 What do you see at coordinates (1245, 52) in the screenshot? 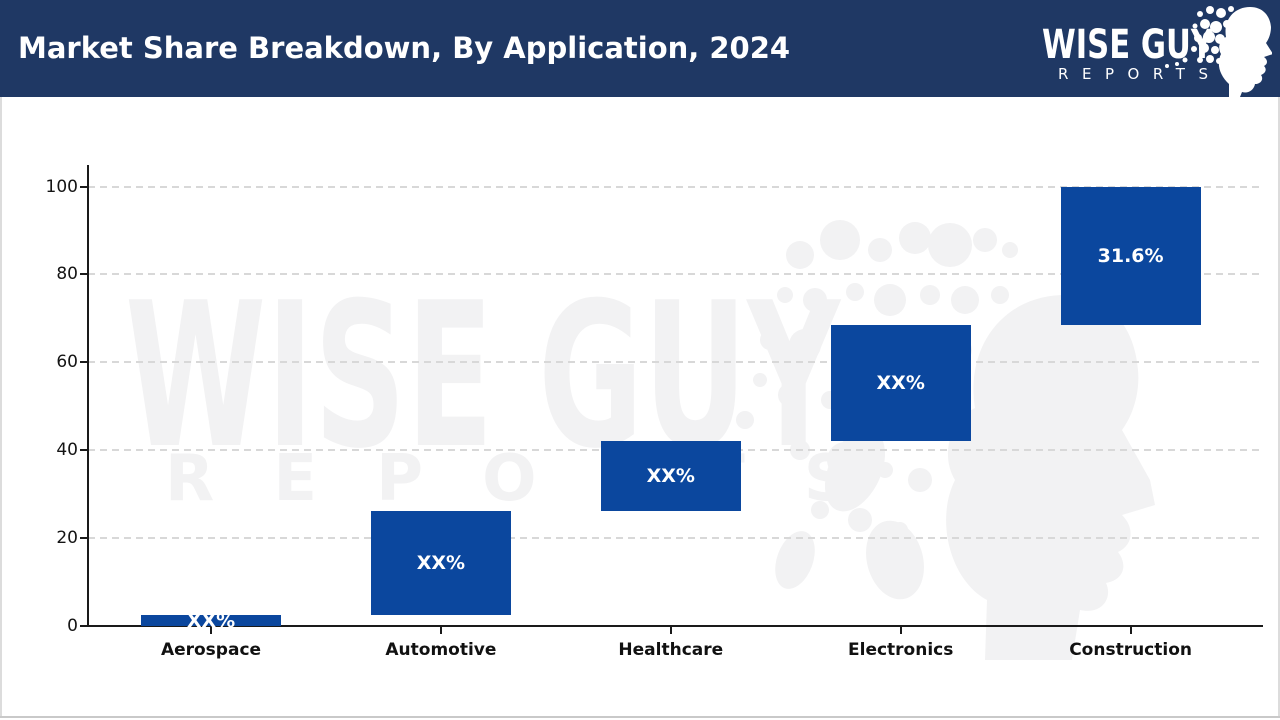
I see `logo-face-profile-icon` at bounding box center [1245, 52].